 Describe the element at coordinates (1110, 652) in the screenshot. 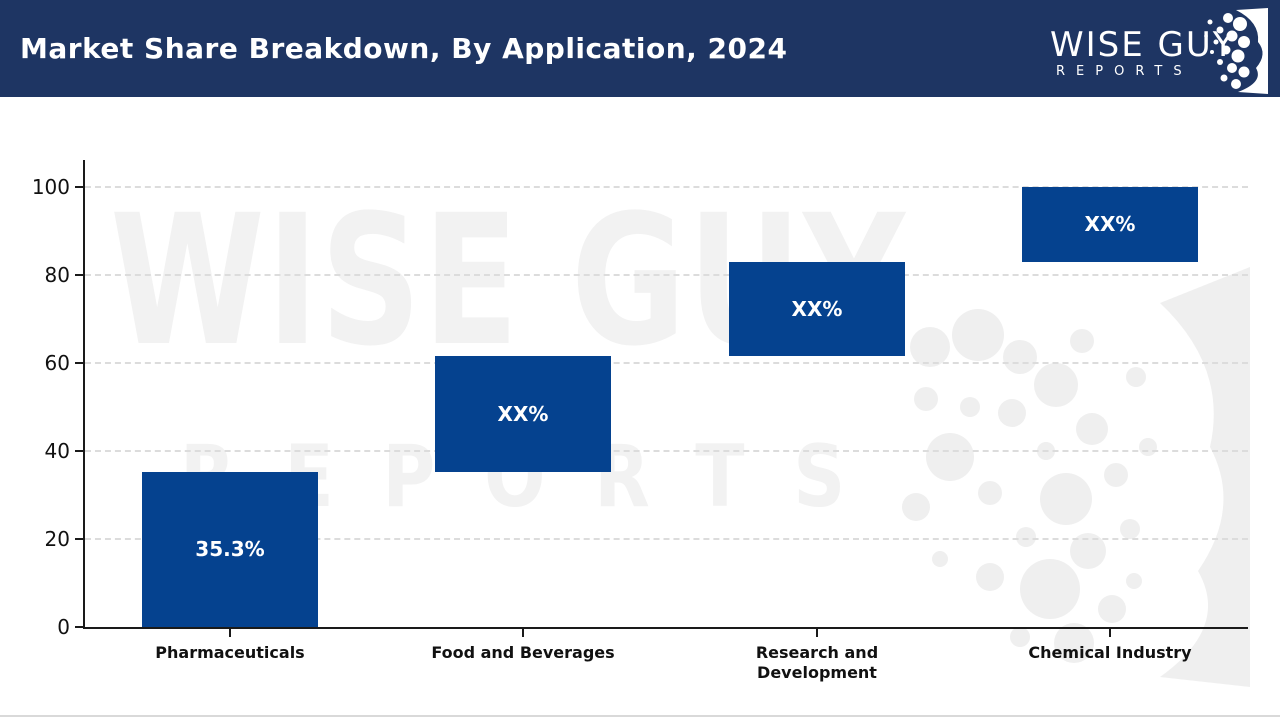

I see `x-tick-label-3: Chemical Industry` at that location.